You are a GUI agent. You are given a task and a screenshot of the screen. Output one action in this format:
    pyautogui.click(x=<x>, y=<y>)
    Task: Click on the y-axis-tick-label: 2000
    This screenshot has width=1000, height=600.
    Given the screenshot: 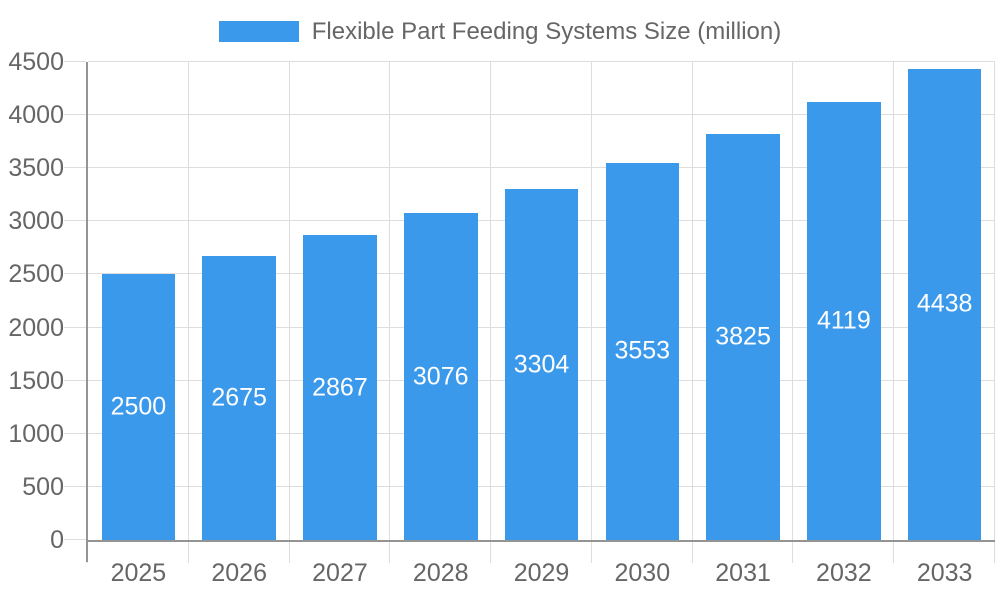 What is the action you would take?
    pyautogui.click(x=36, y=327)
    